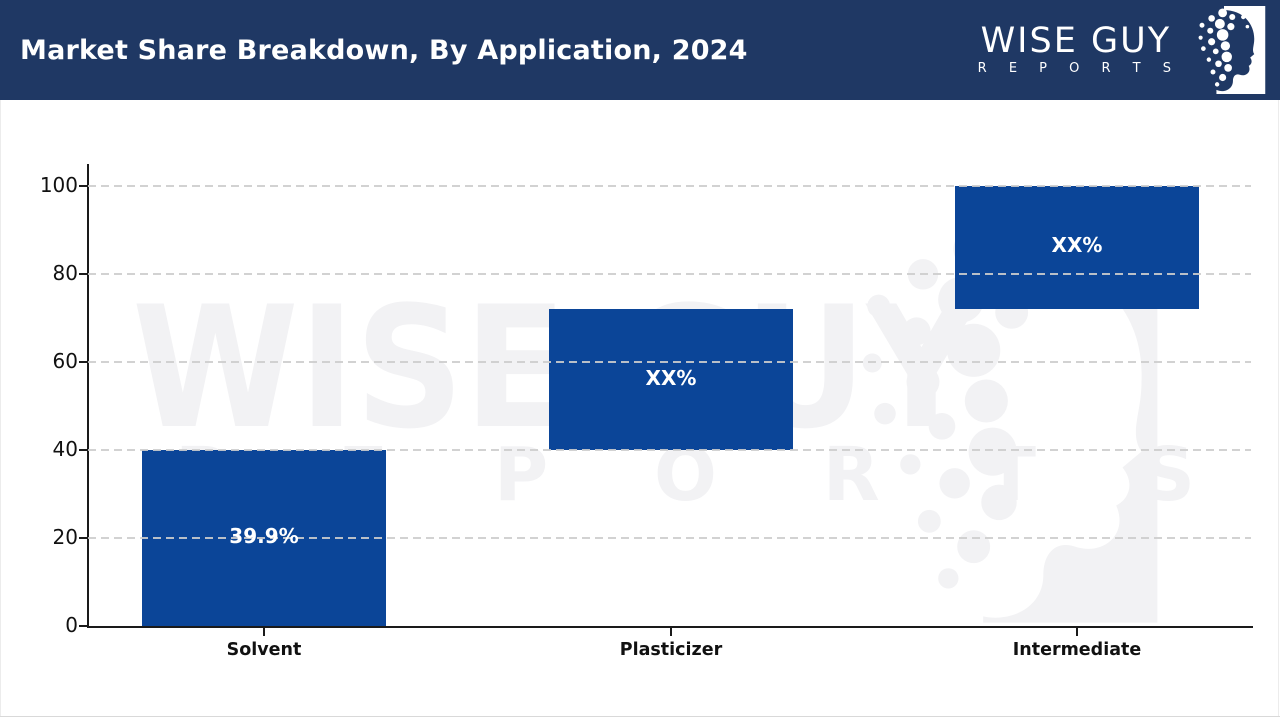 The height and width of the screenshot is (720, 1280). What do you see at coordinates (1232, 50) in the screenshot?
I see `logo-head-icon` at bounding box center [1232, 50].